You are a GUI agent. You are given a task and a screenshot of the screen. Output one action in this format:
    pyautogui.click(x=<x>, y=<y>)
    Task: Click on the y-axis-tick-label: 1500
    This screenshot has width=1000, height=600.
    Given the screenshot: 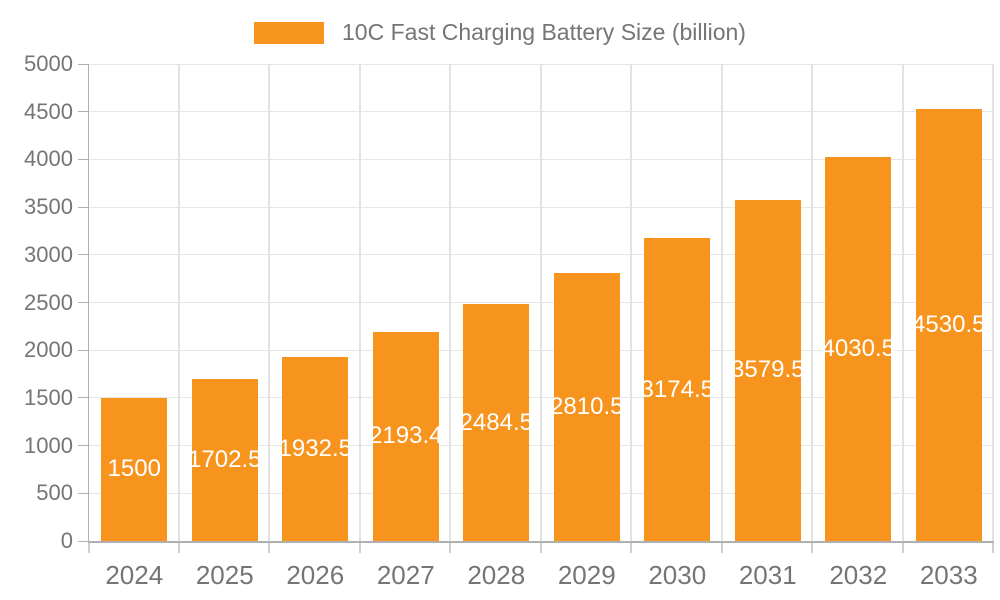 What is the action you would take?
    pyautogui.click(x=48, y=397)
    